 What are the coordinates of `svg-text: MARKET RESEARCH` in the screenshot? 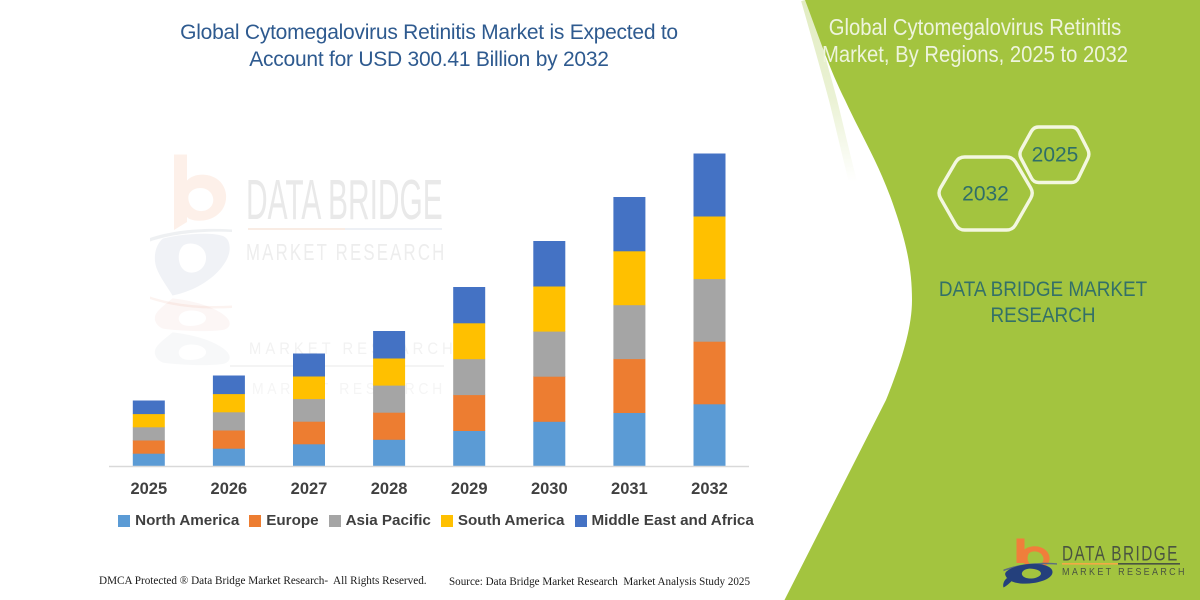 It's located at (1124, 573).